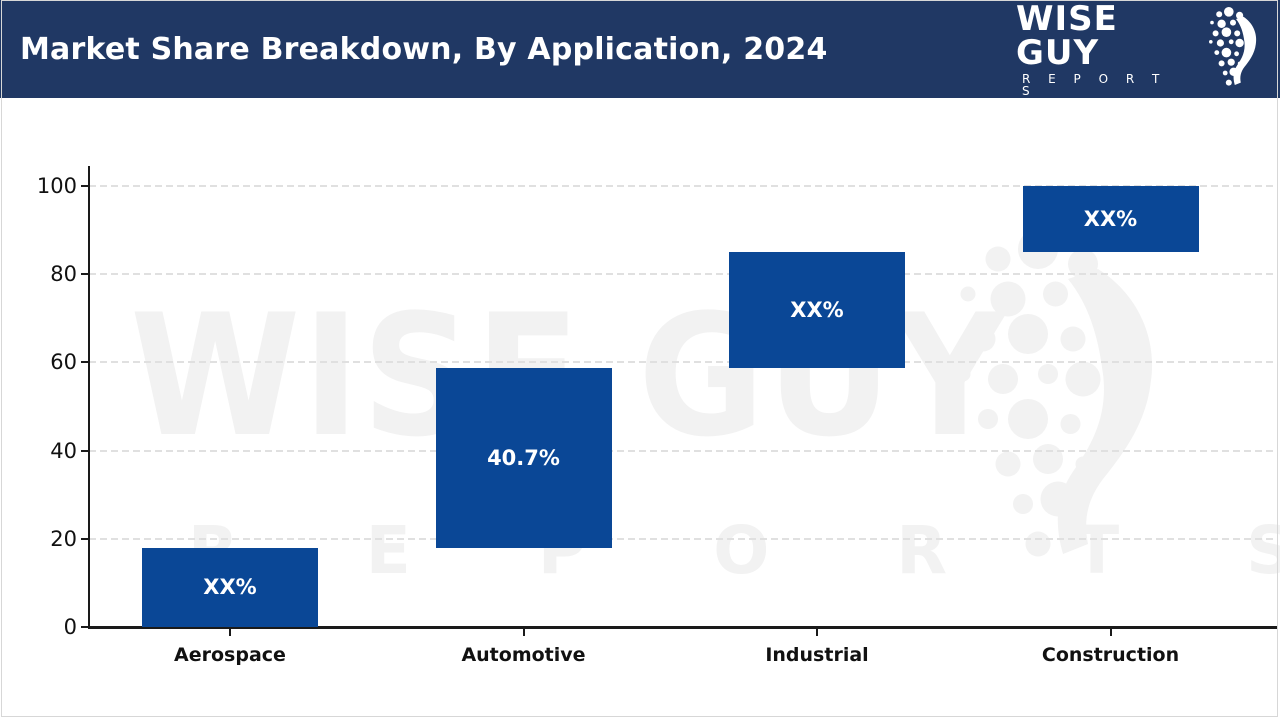  What do you see at coordinates (63, 362) in the screenshot?
I see `y-tick-label: 60` at bounding box center [63, 362].